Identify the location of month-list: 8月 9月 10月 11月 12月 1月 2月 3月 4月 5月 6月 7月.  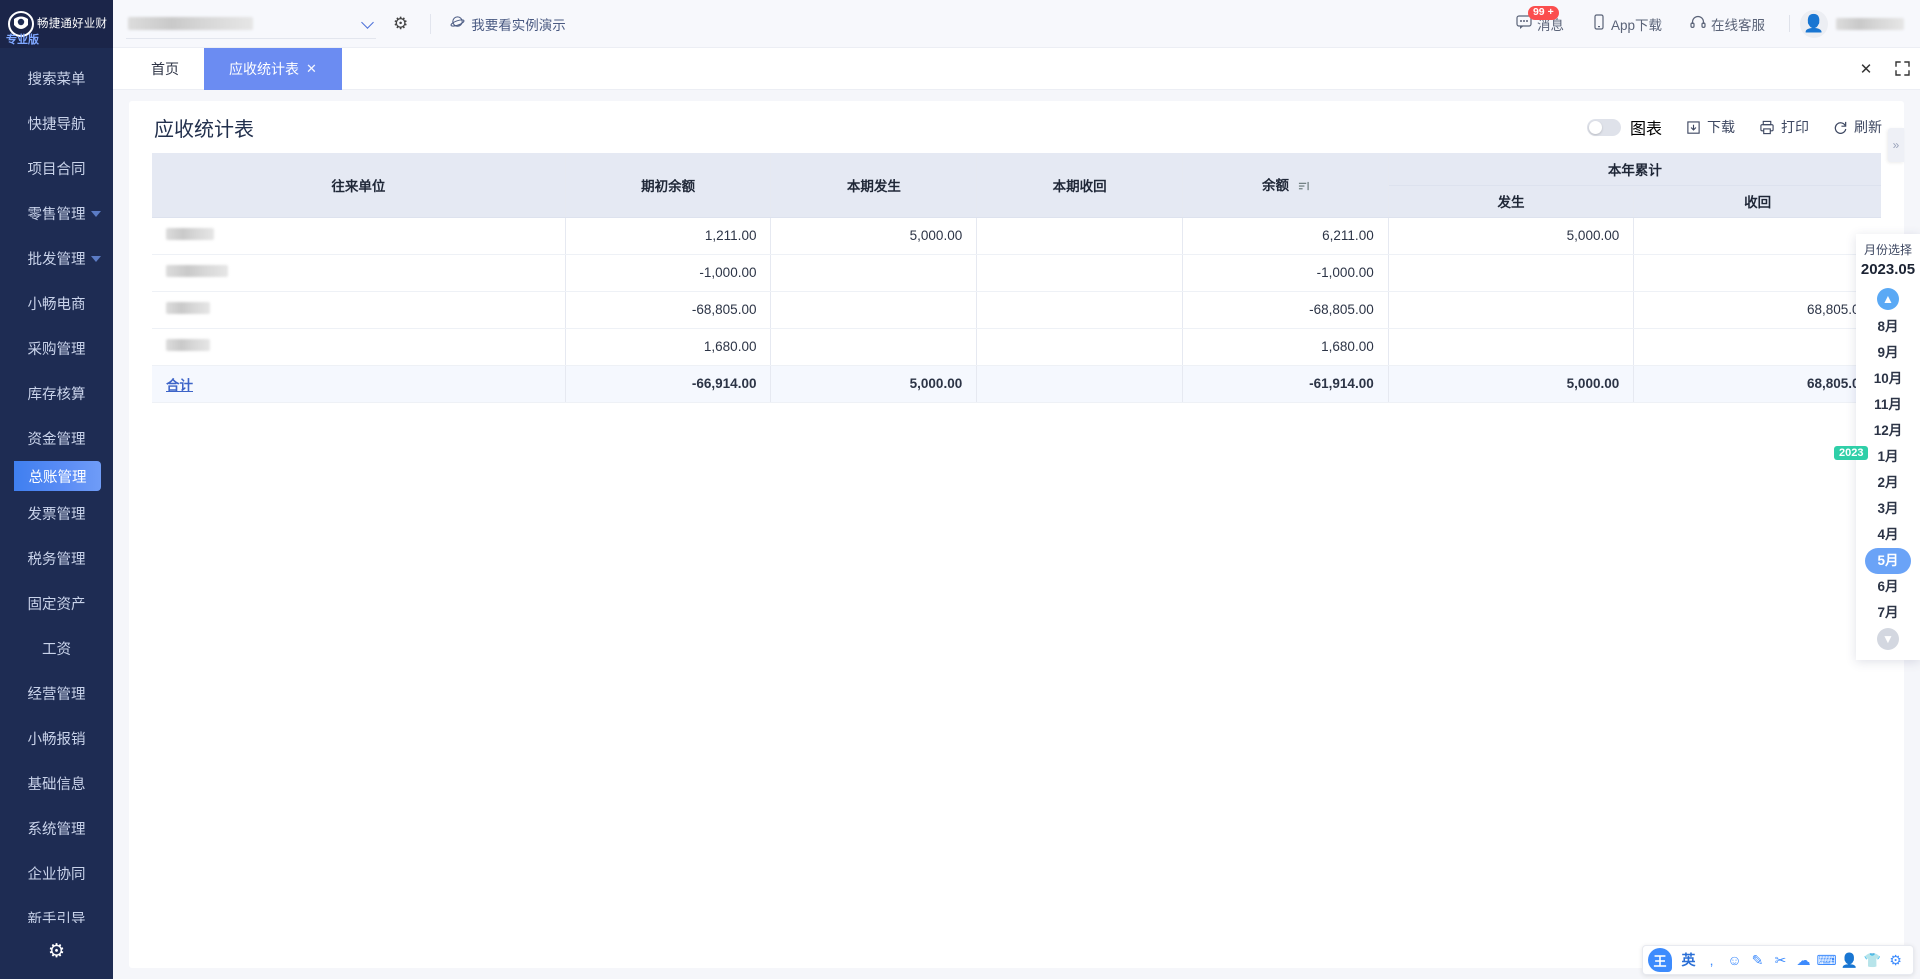
(1888, 470).